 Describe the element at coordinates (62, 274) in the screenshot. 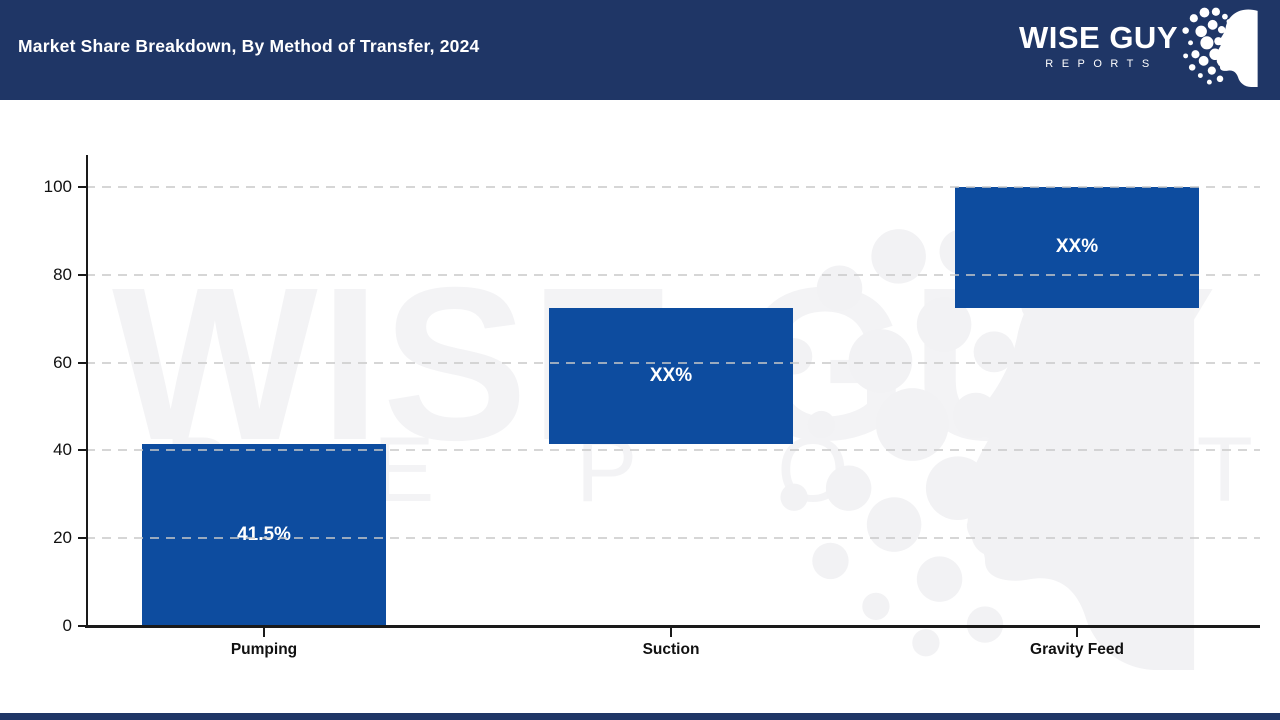

I see `y-tick-label-80: 80` at that location.